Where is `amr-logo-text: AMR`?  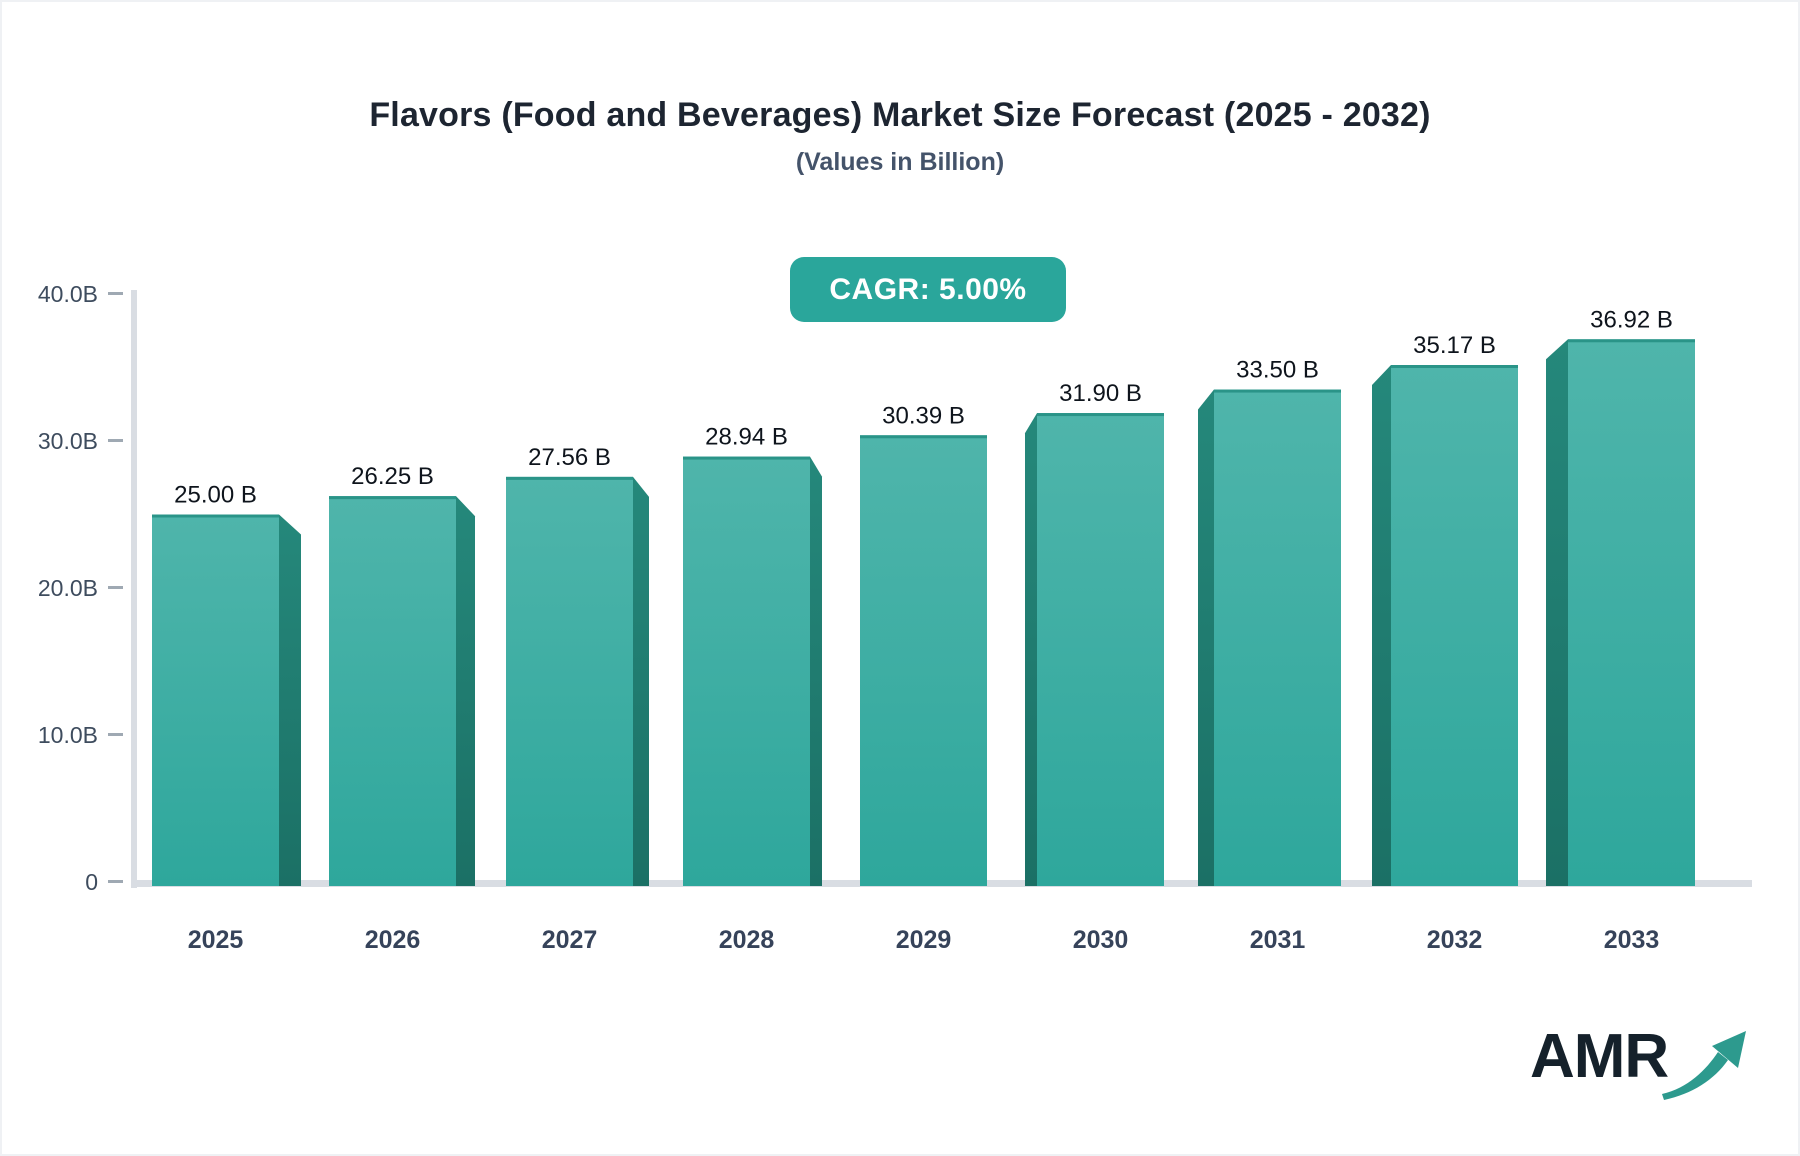 amr-logo-text: AMR is located at coordinates (1599, 1056).